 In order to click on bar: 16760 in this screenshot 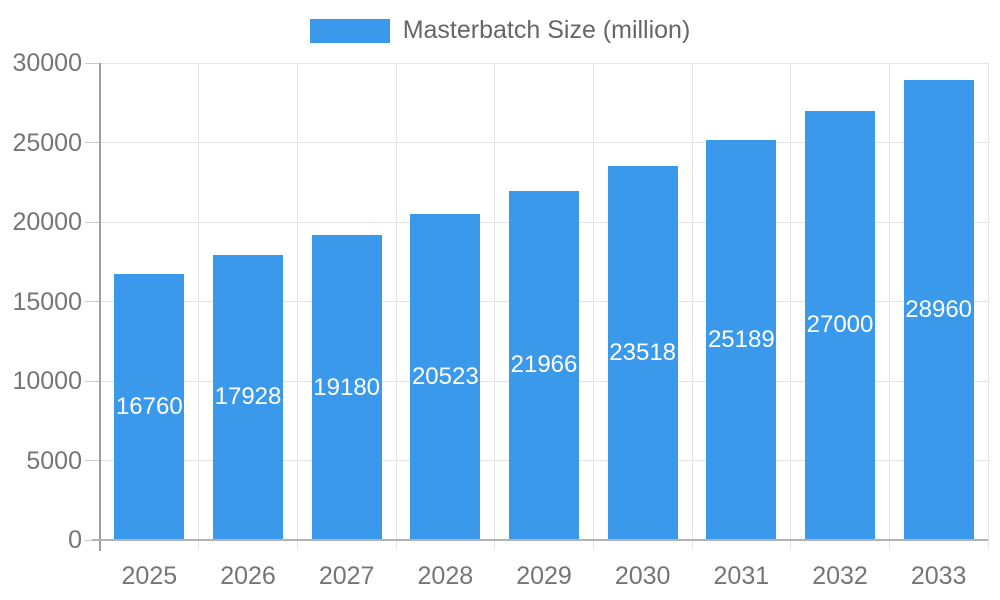, I will do `click(149, 406)`.